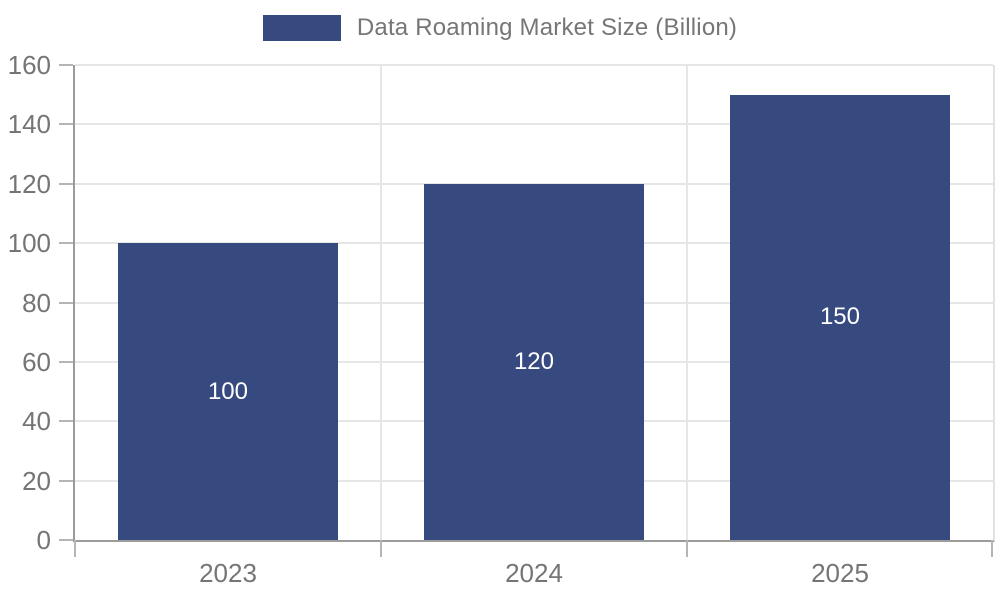 The height and width of the screenshot is (600, 1000). I want to click on y-axis-label-60: 60, so click(36, 361).